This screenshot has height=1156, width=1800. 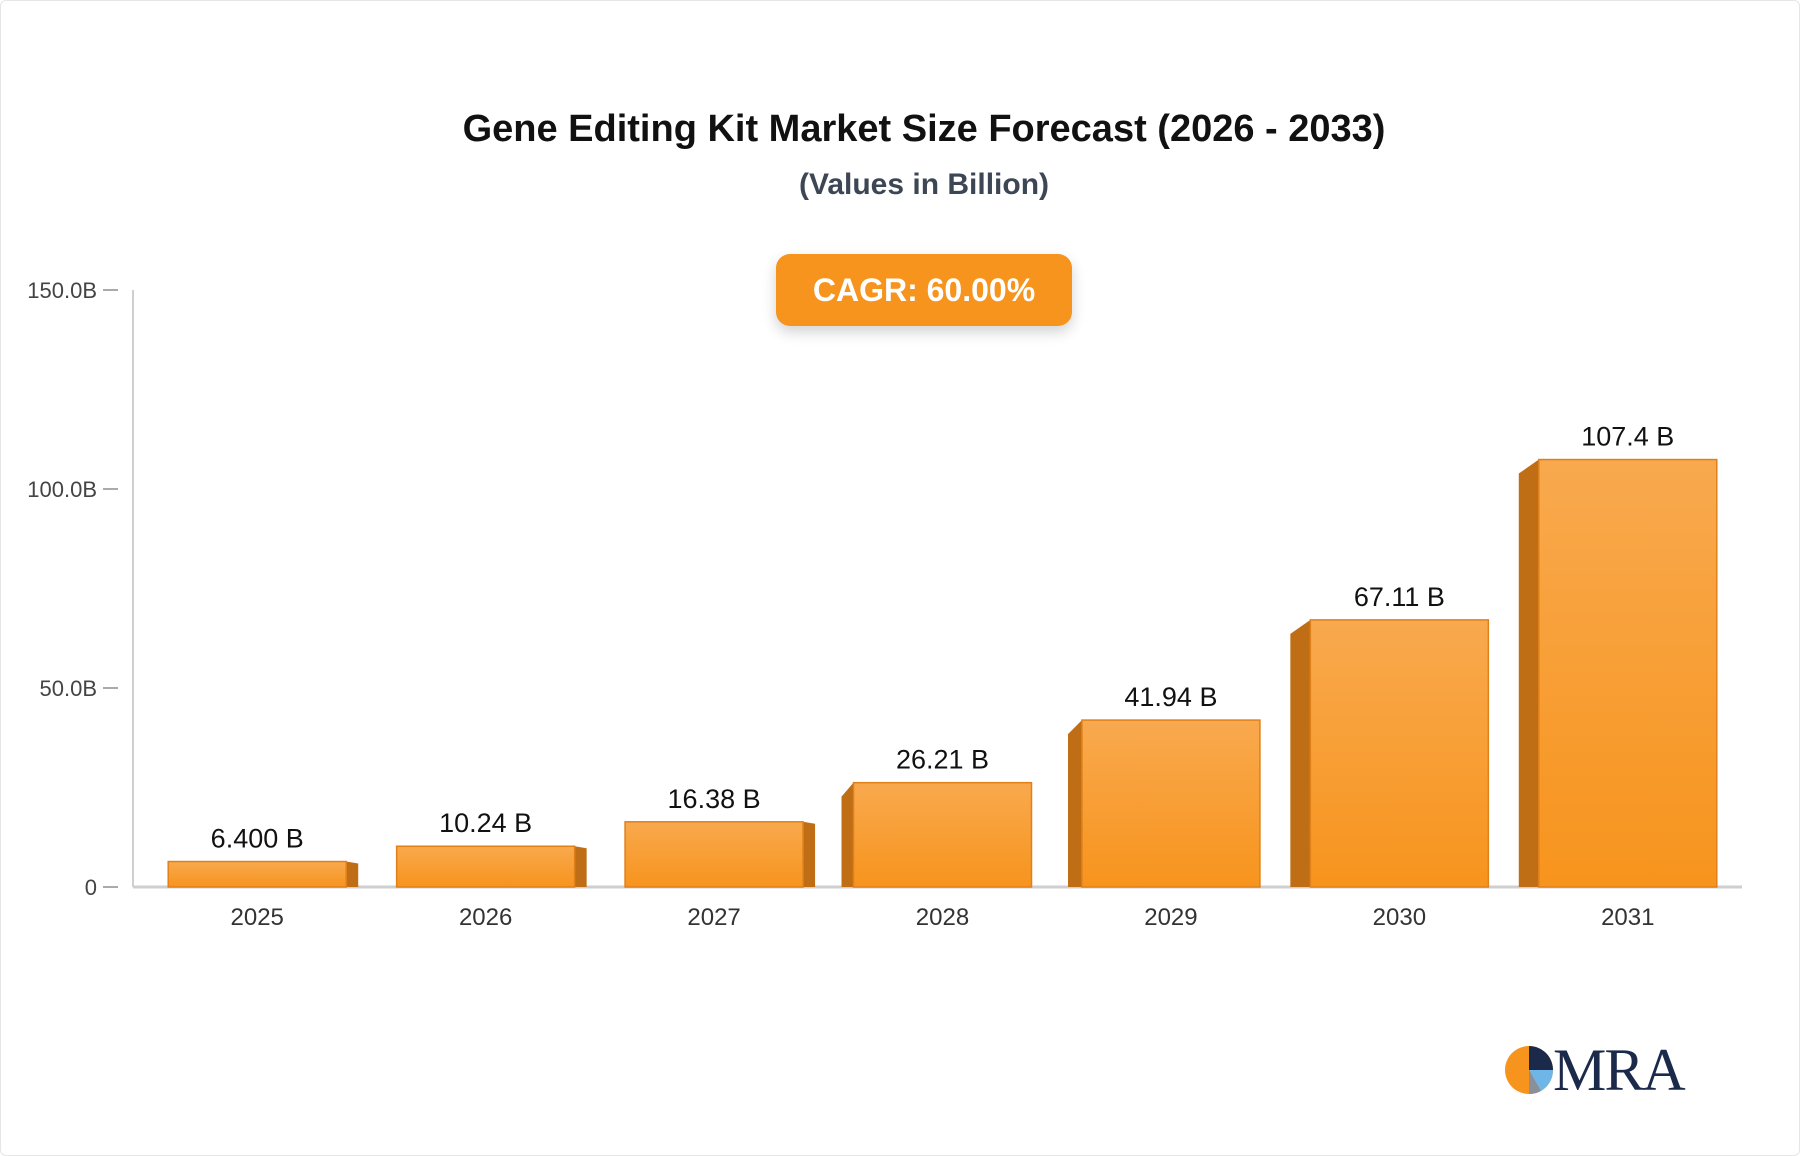 I want to click on bar-2027: 16.38 B 2027, so click(x=720, y=857).